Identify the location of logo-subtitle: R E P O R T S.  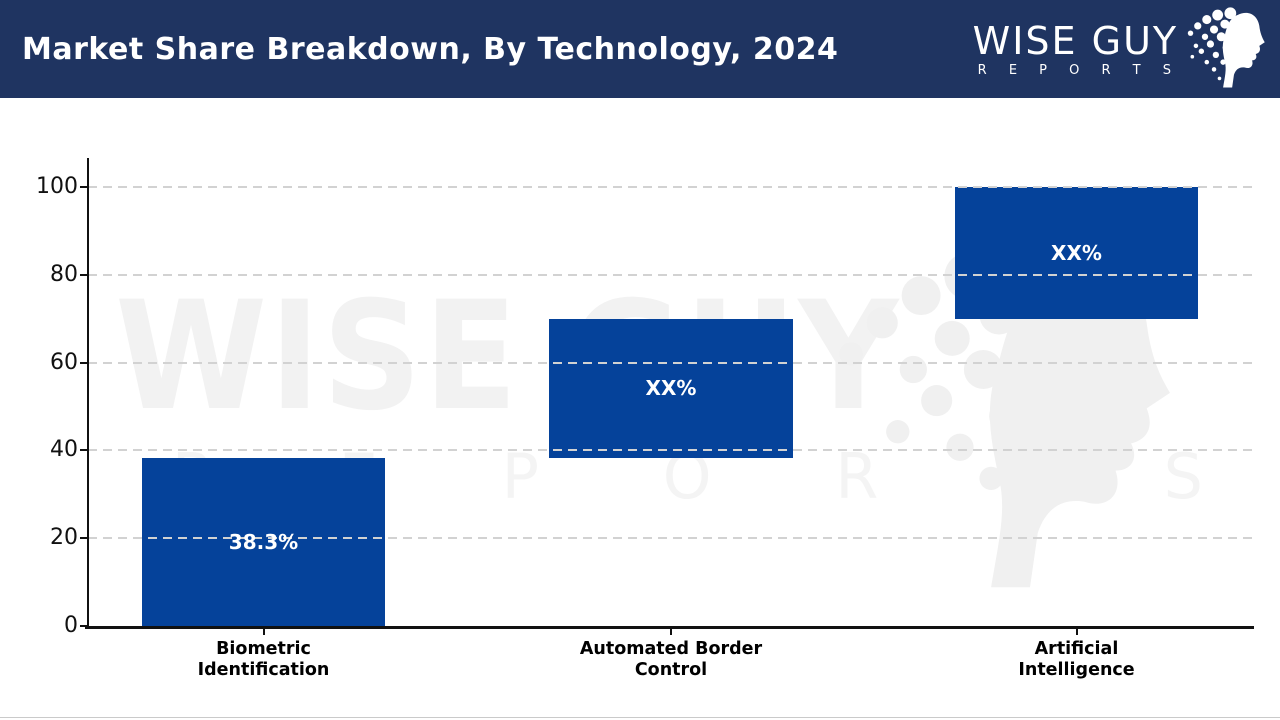
(1078, 70).